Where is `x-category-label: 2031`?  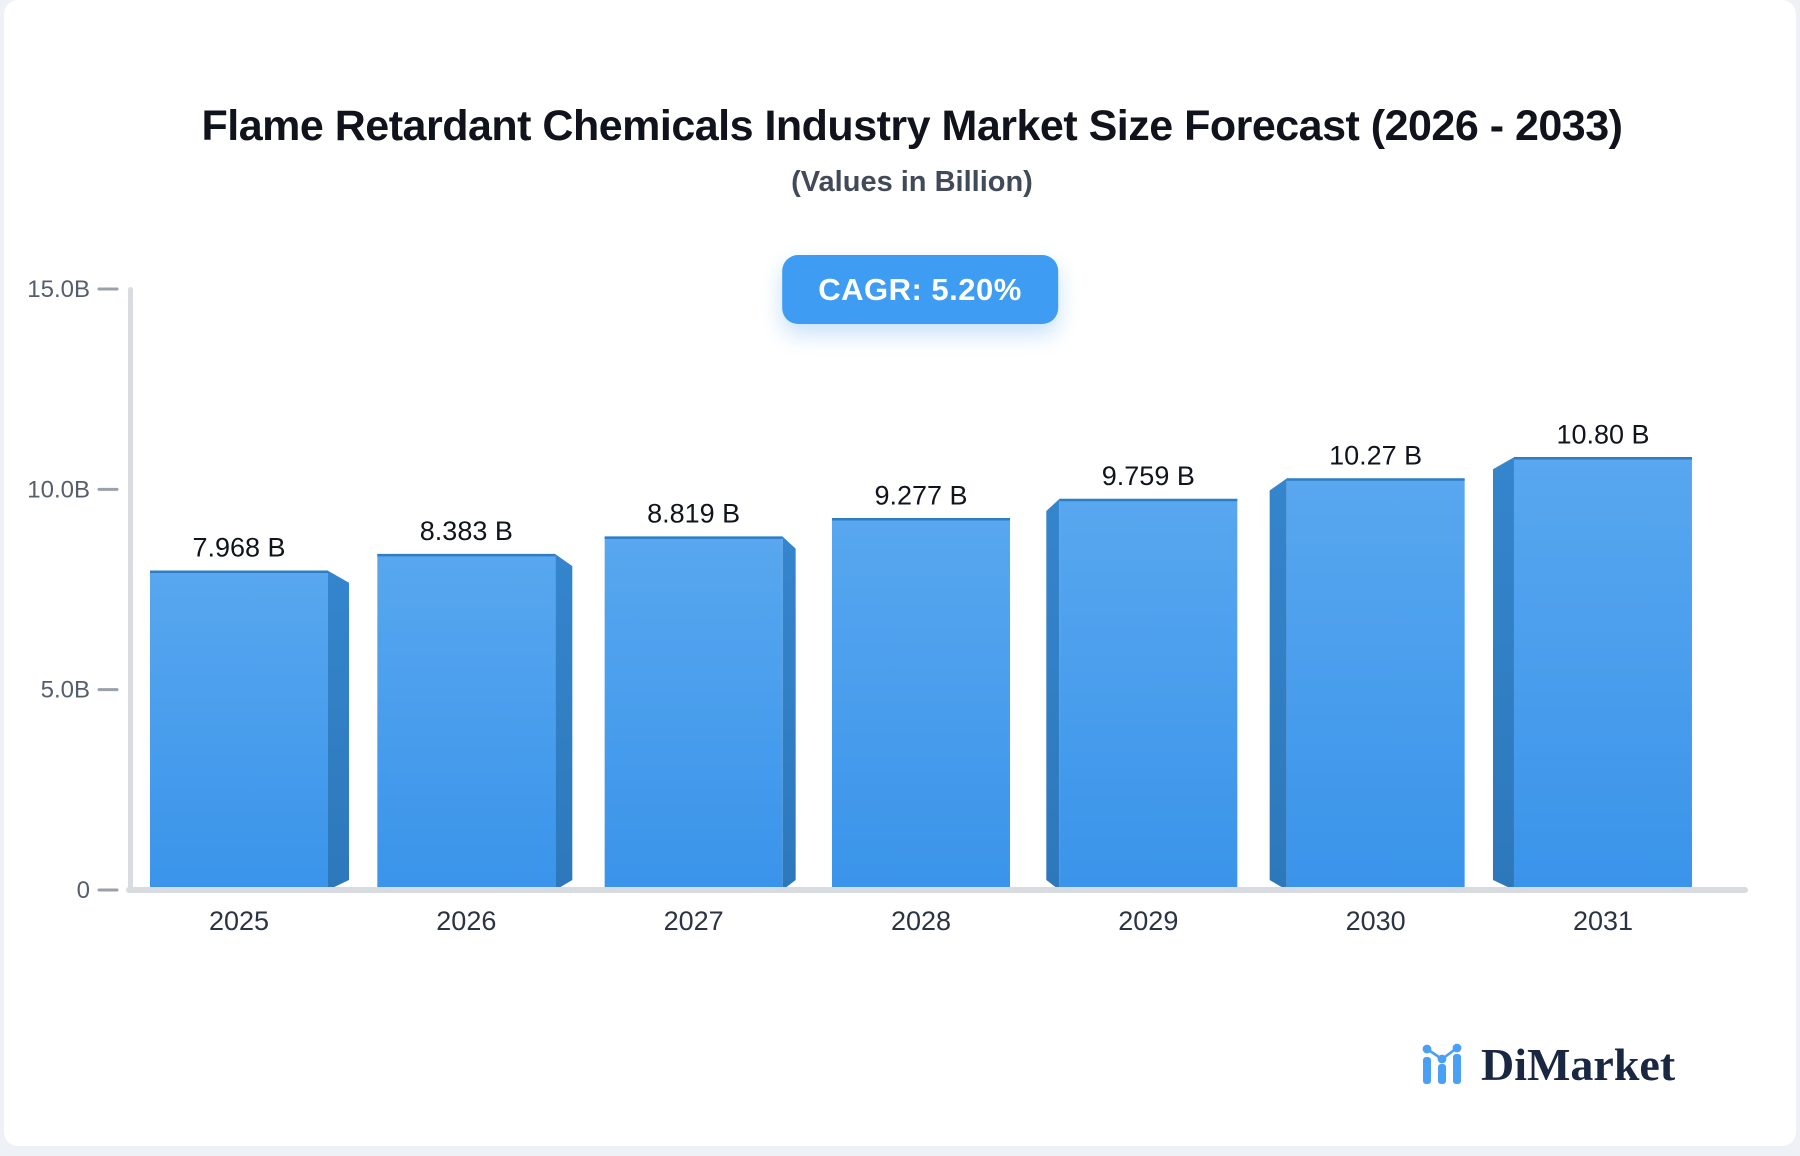
x-category-label: 2031 is located at coordinates (1603, 921).